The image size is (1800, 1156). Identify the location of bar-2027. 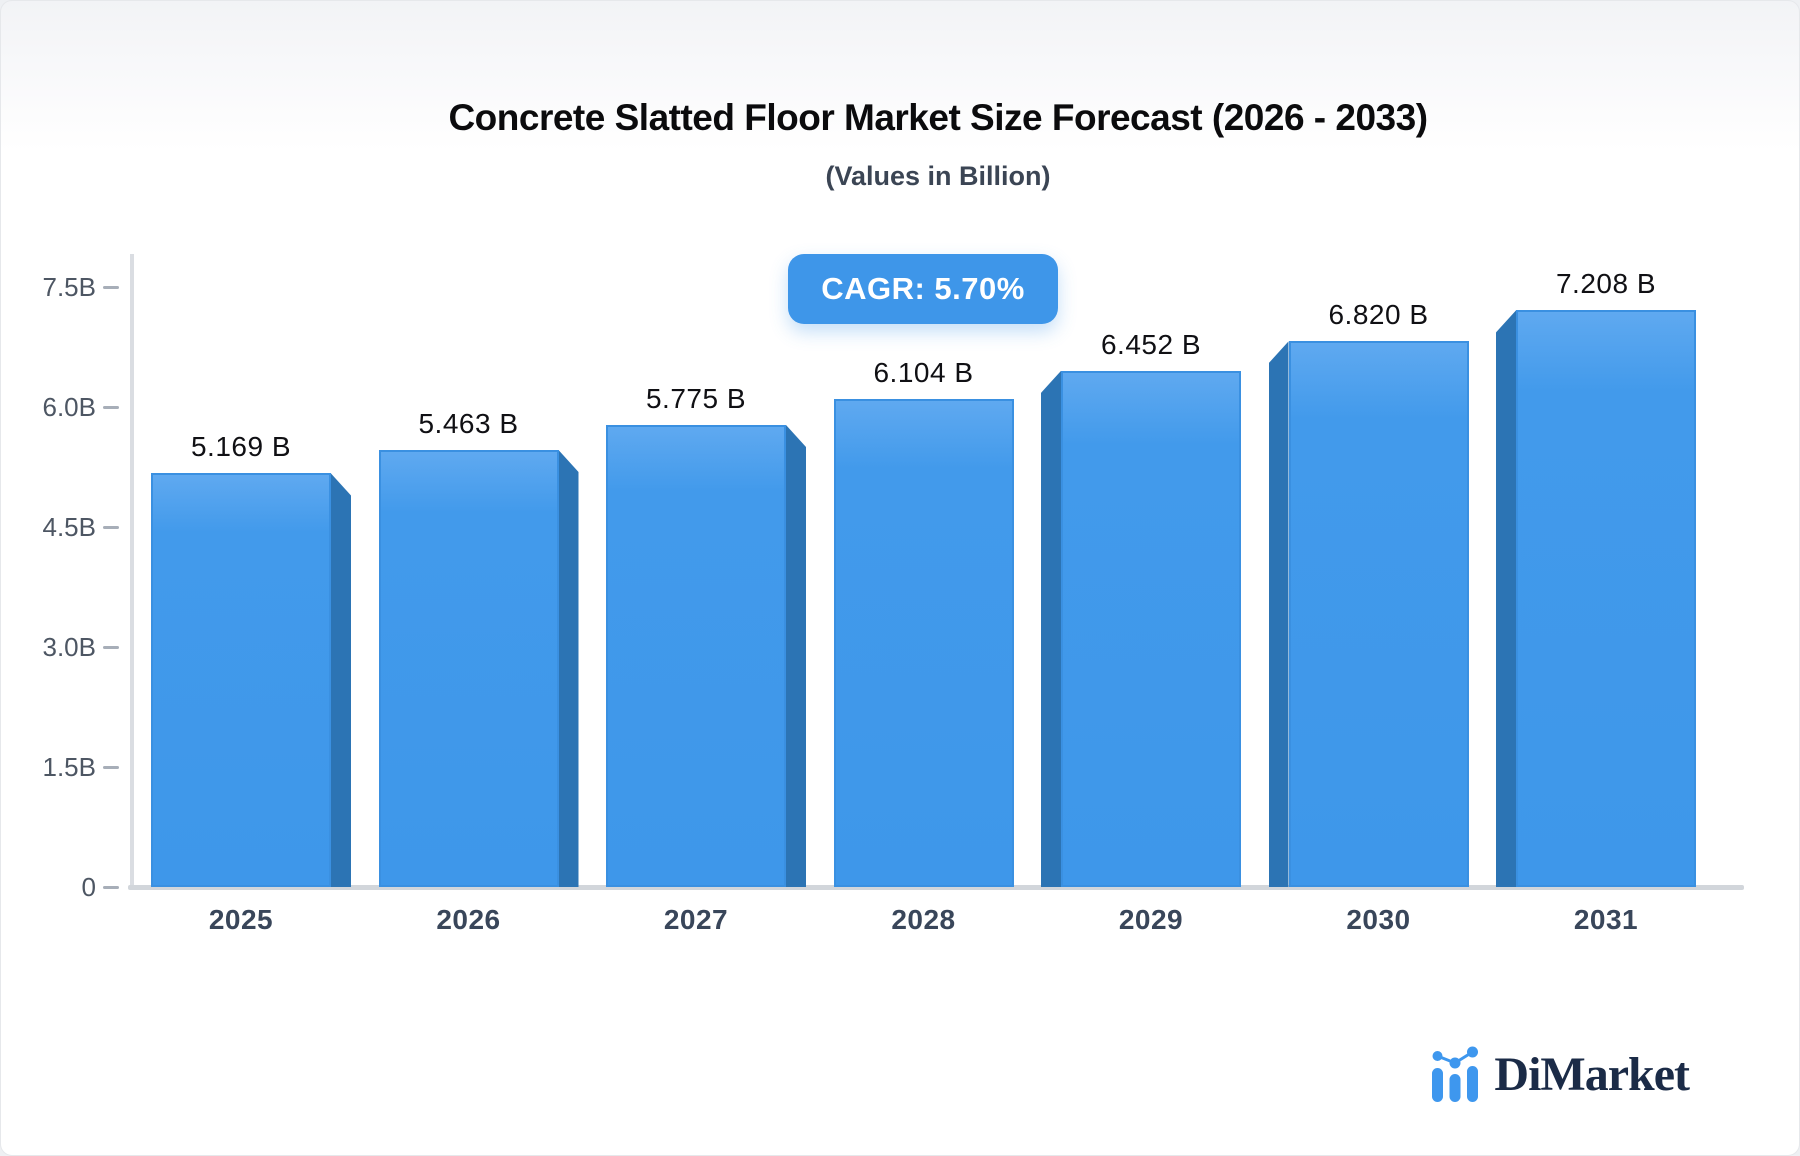
(706, 656).